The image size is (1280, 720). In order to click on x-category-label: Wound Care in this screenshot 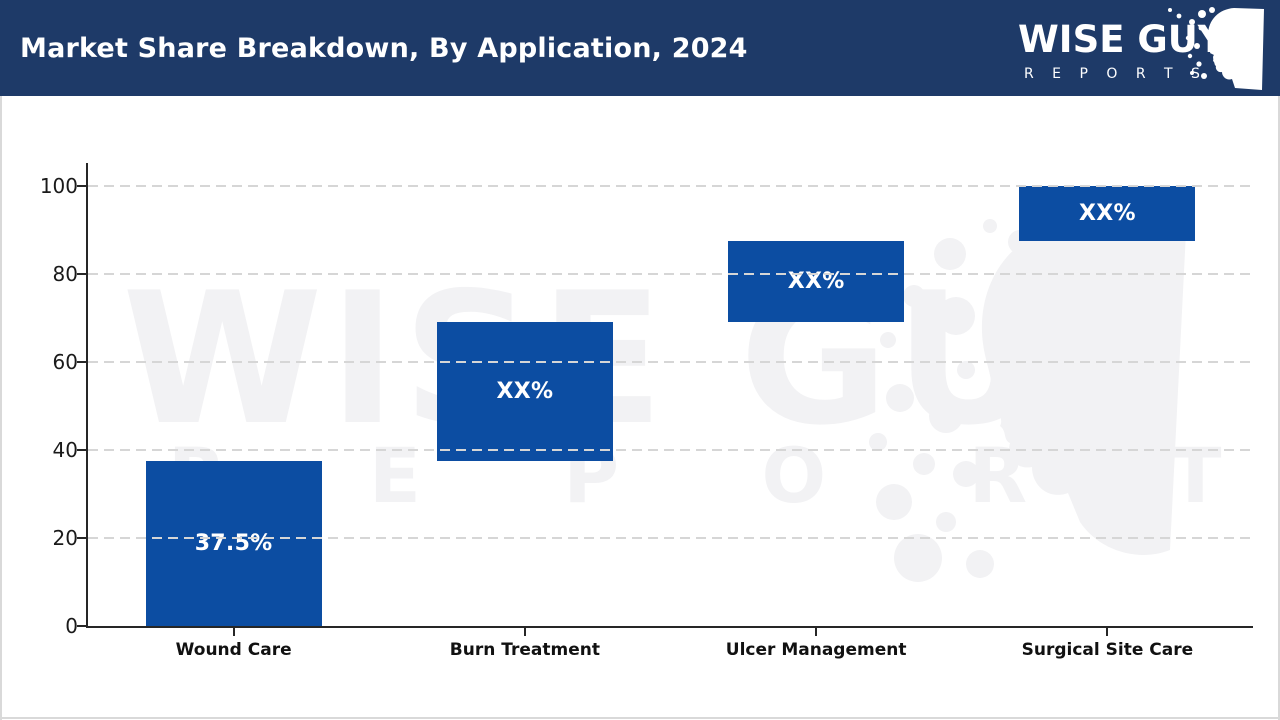, I will do `click(233, 650)`.